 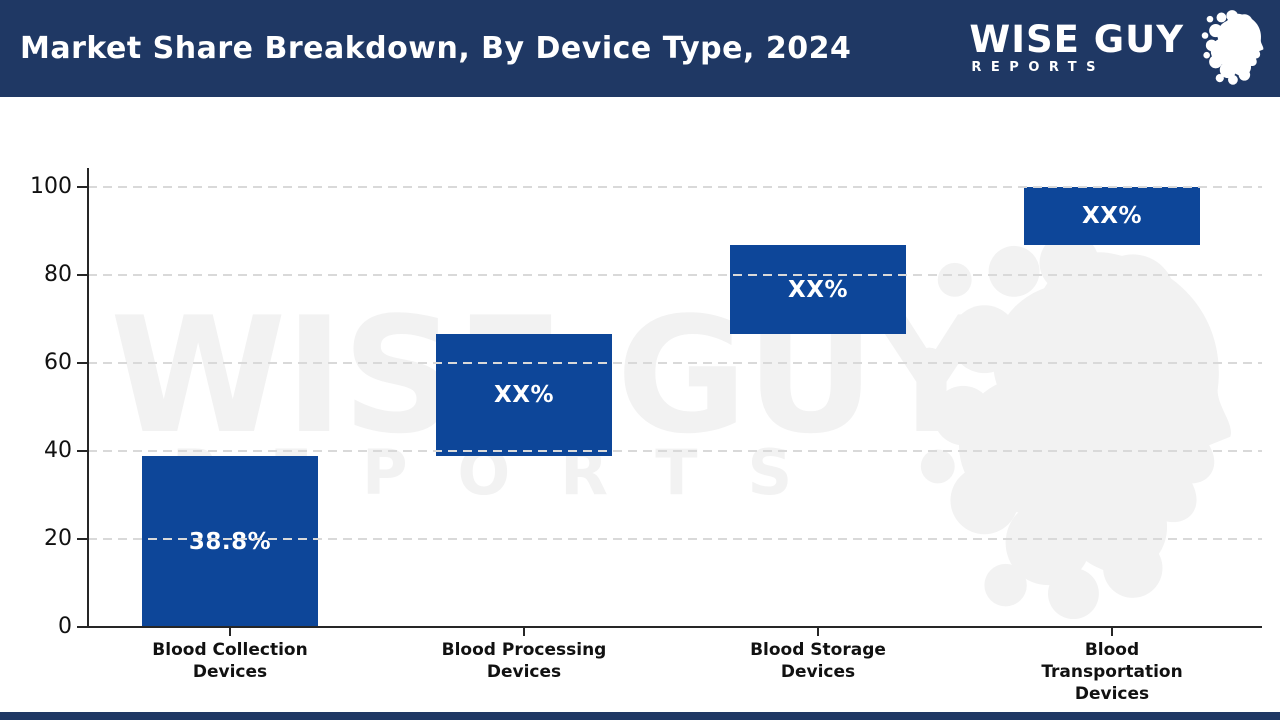 I want to click on brand-subtitle: REPORTS, so click(x=1038, y=67).